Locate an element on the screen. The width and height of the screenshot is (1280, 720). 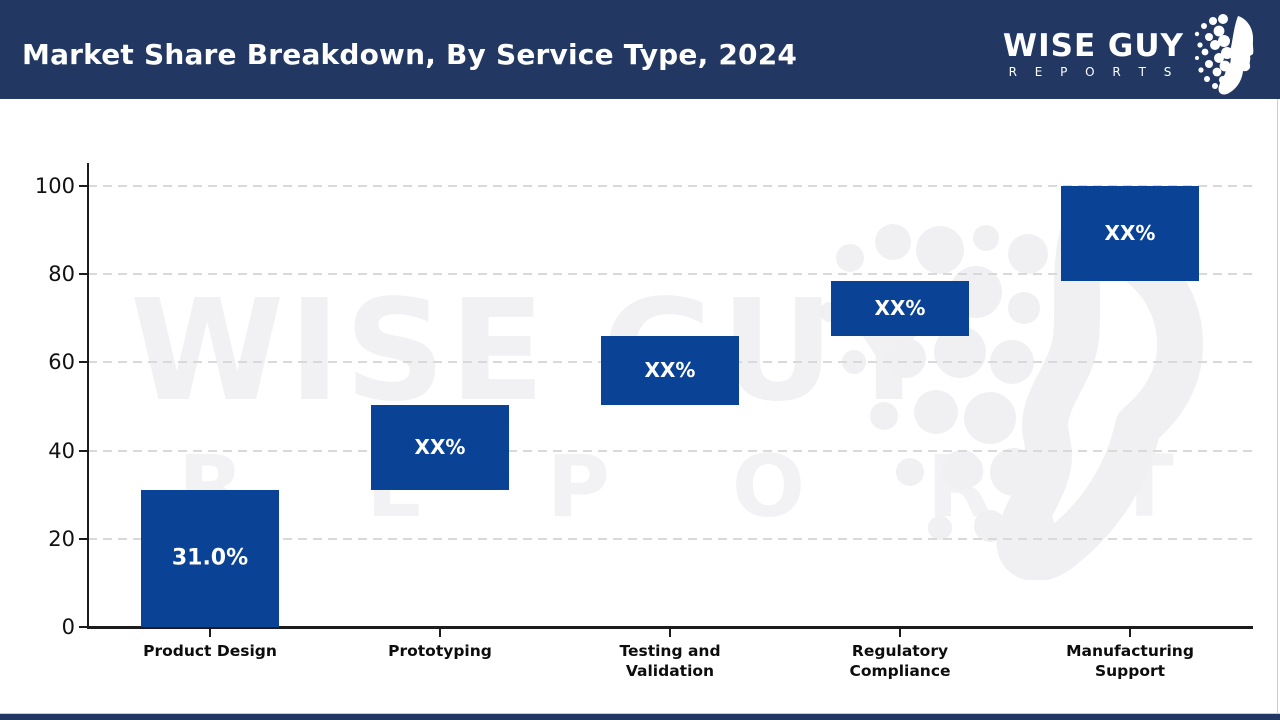
brand-logo-text: WISE GUY R E P O R T S is located at coordinates (1093, 53).